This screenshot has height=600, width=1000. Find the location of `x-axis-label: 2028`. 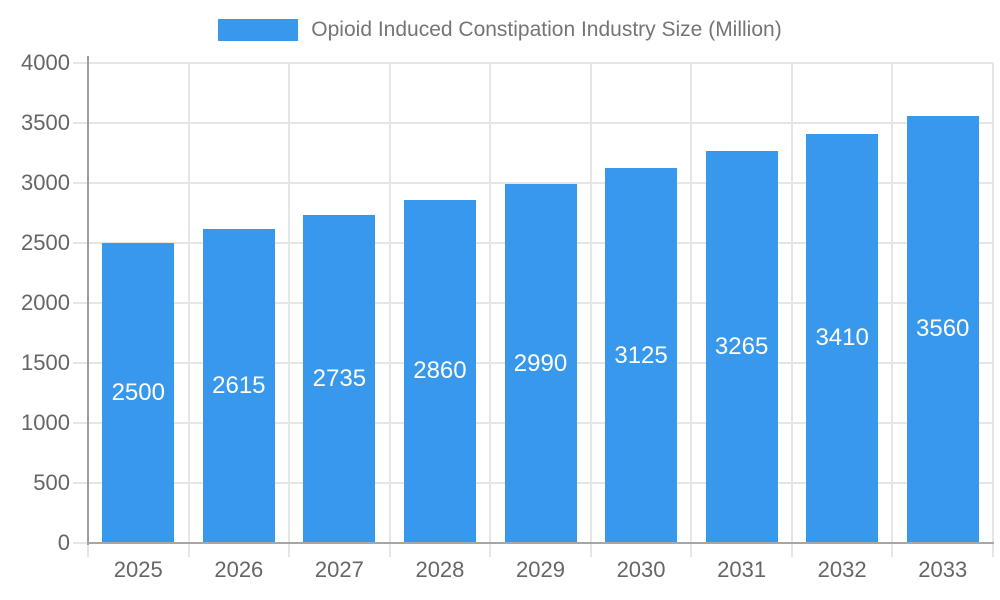

x-axis-label: 2028 is located at coordinates (440, 569).